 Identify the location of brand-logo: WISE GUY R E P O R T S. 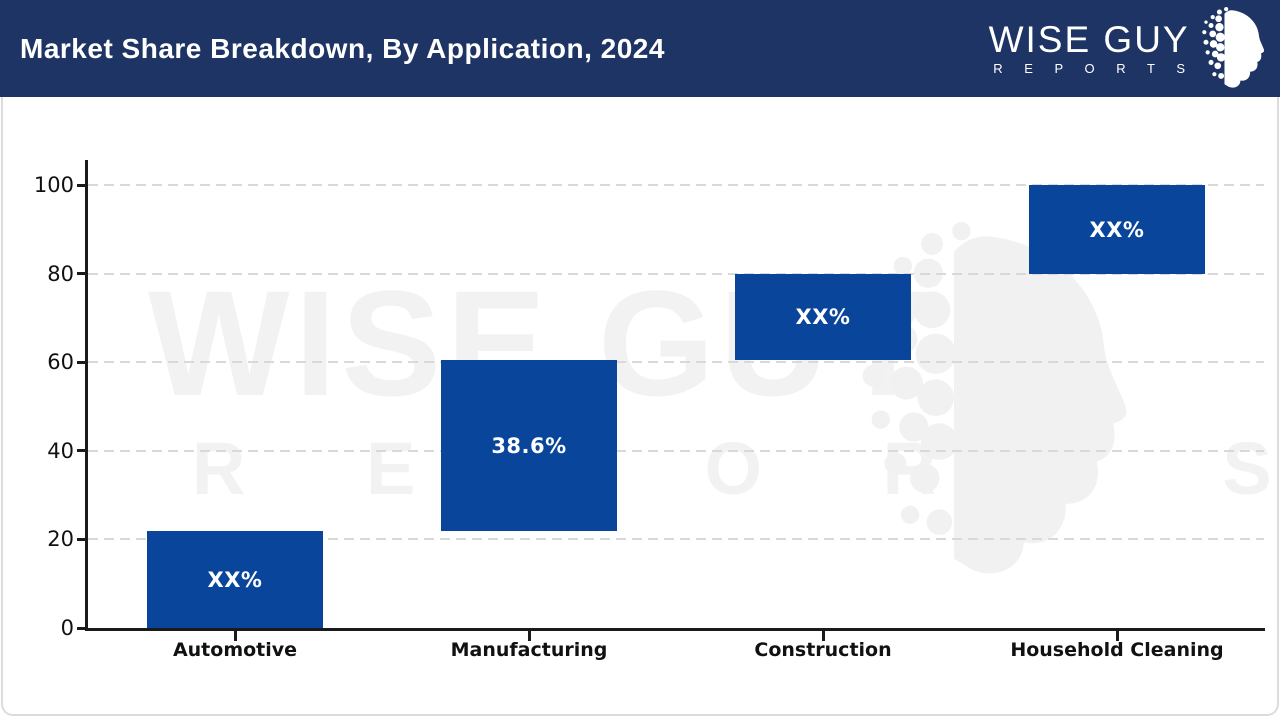
(1125, 48).